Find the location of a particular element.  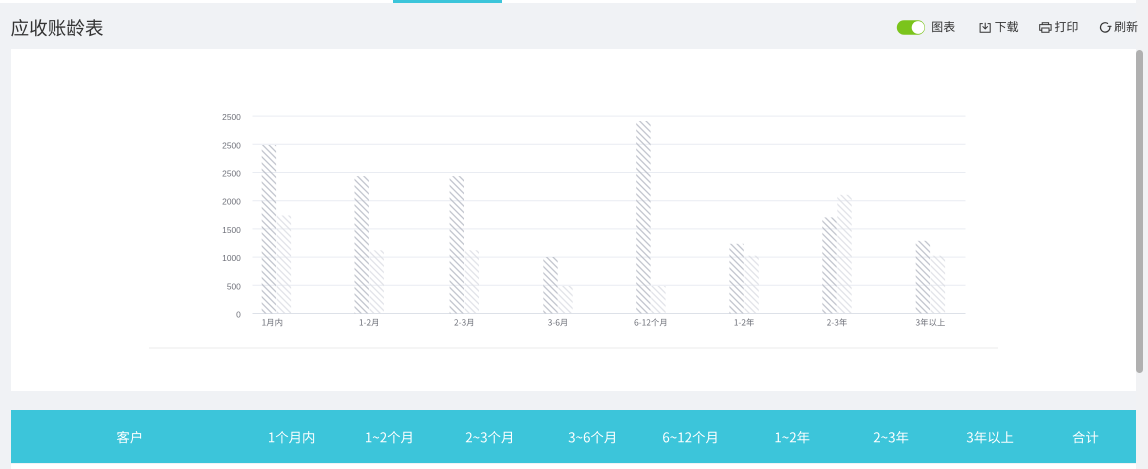

svg-text: 0 is located at coordinates (238, 315).